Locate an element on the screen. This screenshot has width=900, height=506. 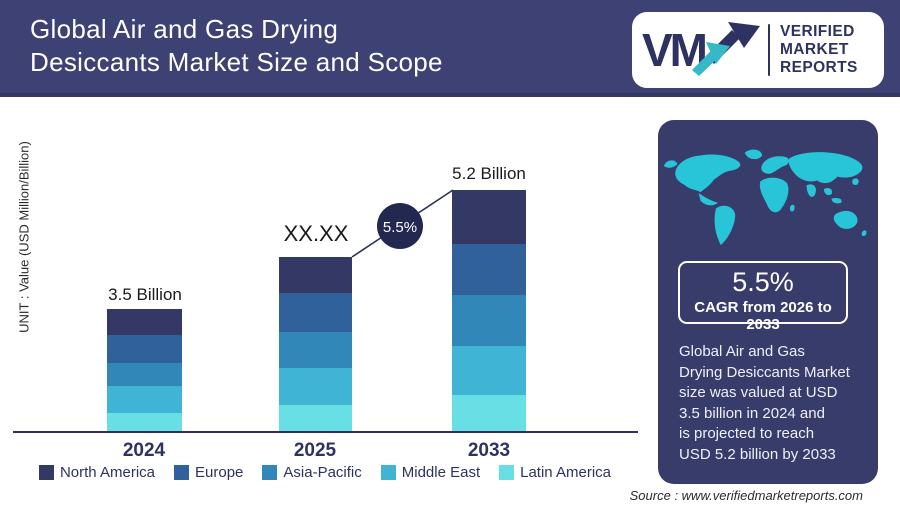
legend-item-latin-america: Latin America is located at coordinates (555, 472).